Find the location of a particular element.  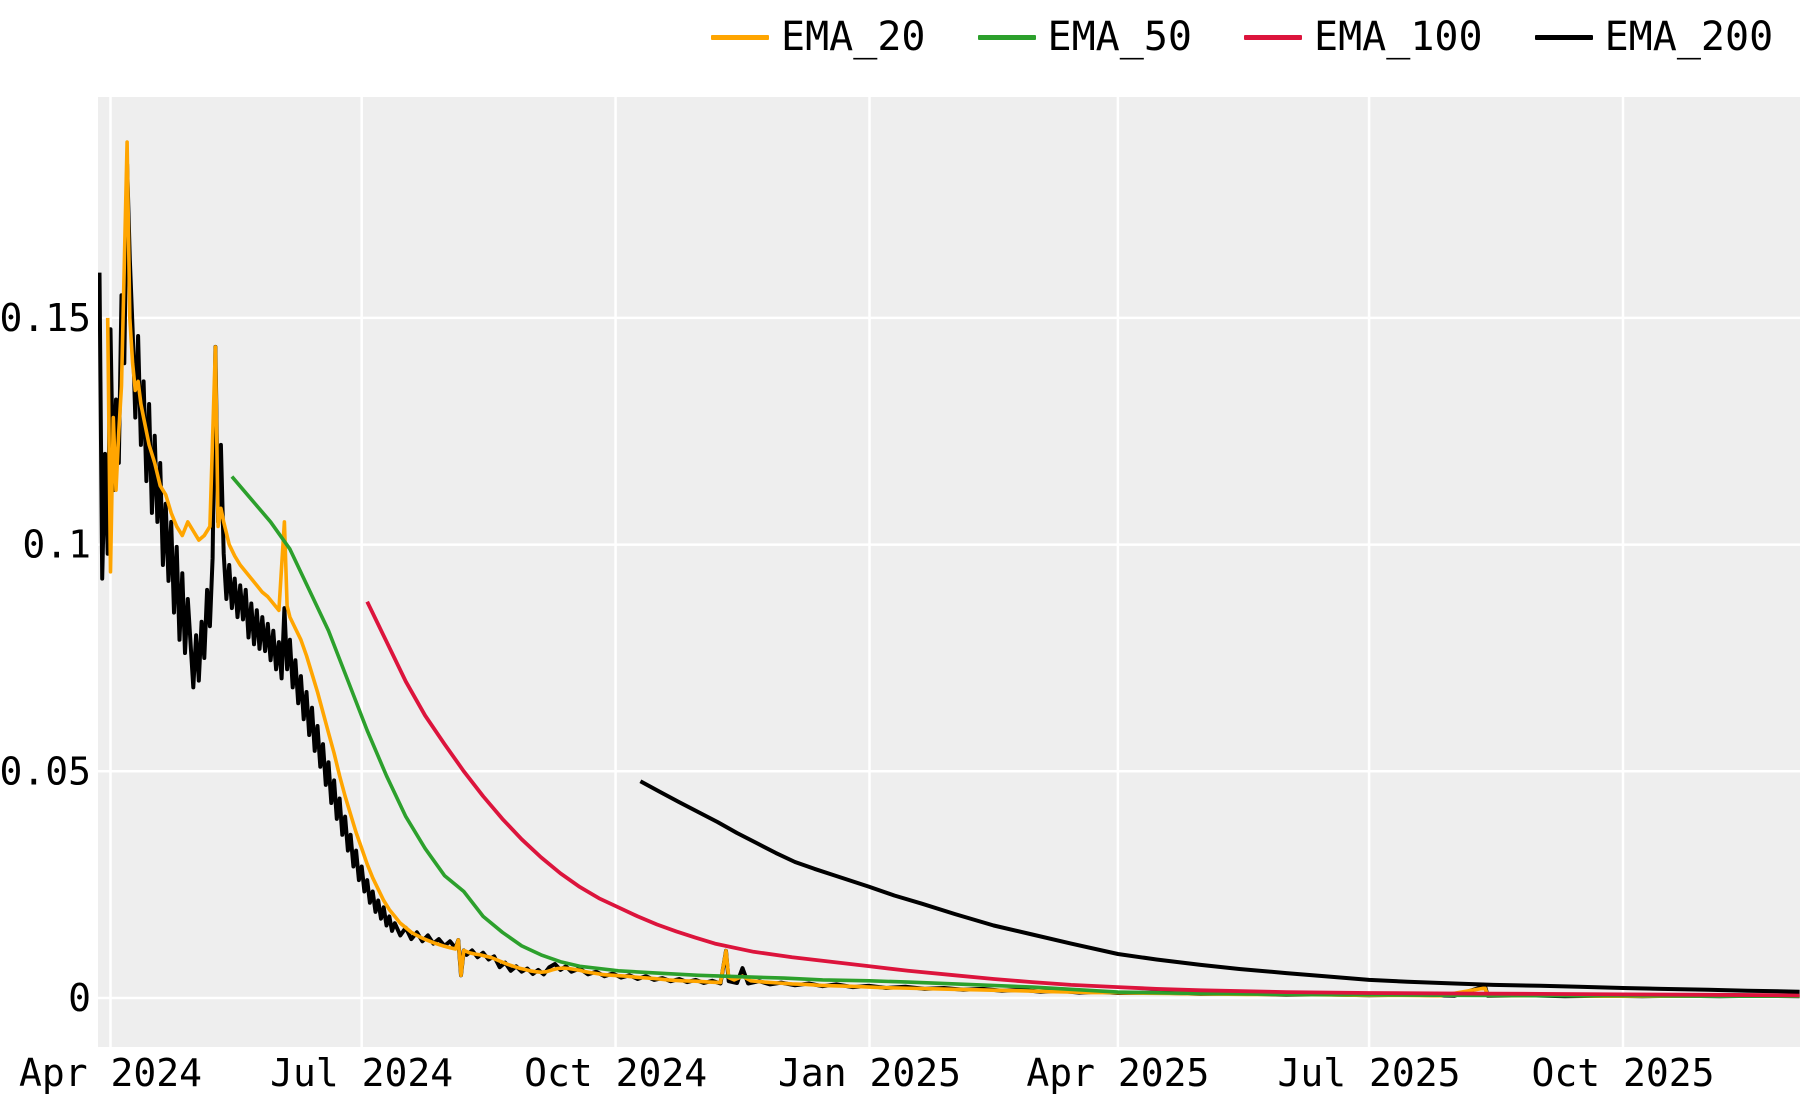

legend-item-ema_100: EMA_100 is located at coordinates (1363, 37).